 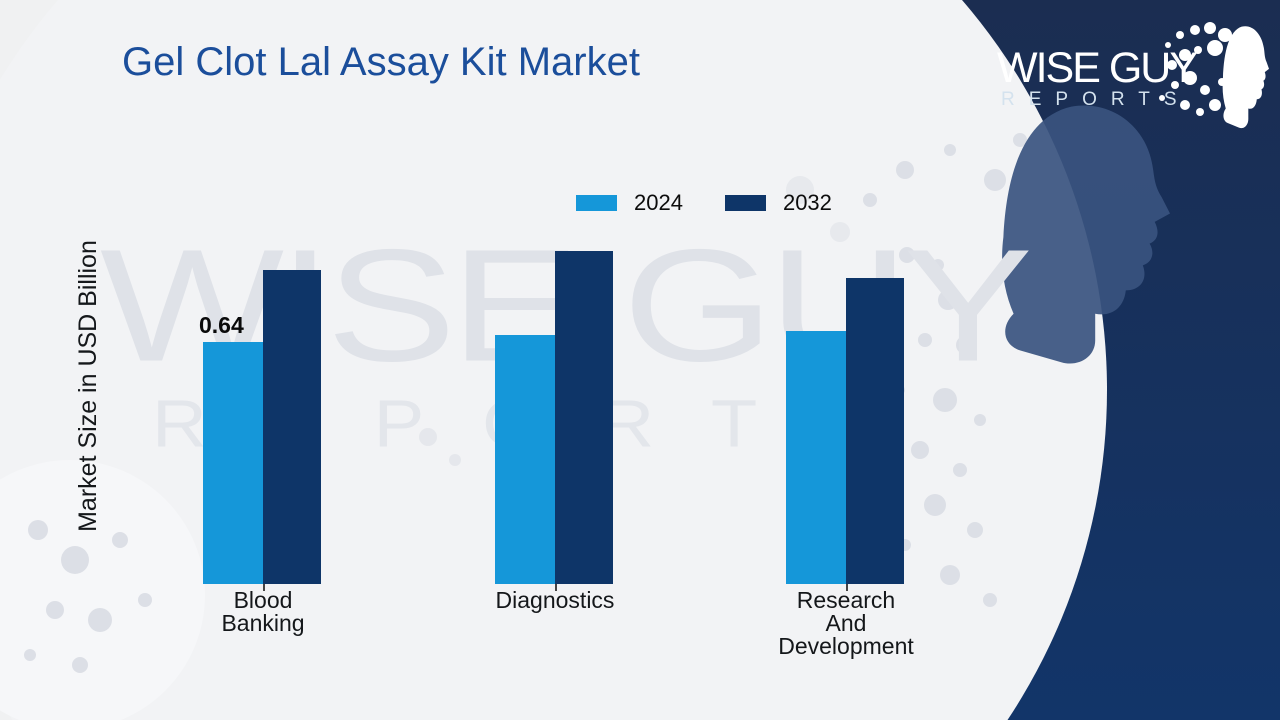 What do you see at coordinates (233, 463) in the screenshot?
I see `bar-2024-blood-banking` at bounding box center [233, 463].